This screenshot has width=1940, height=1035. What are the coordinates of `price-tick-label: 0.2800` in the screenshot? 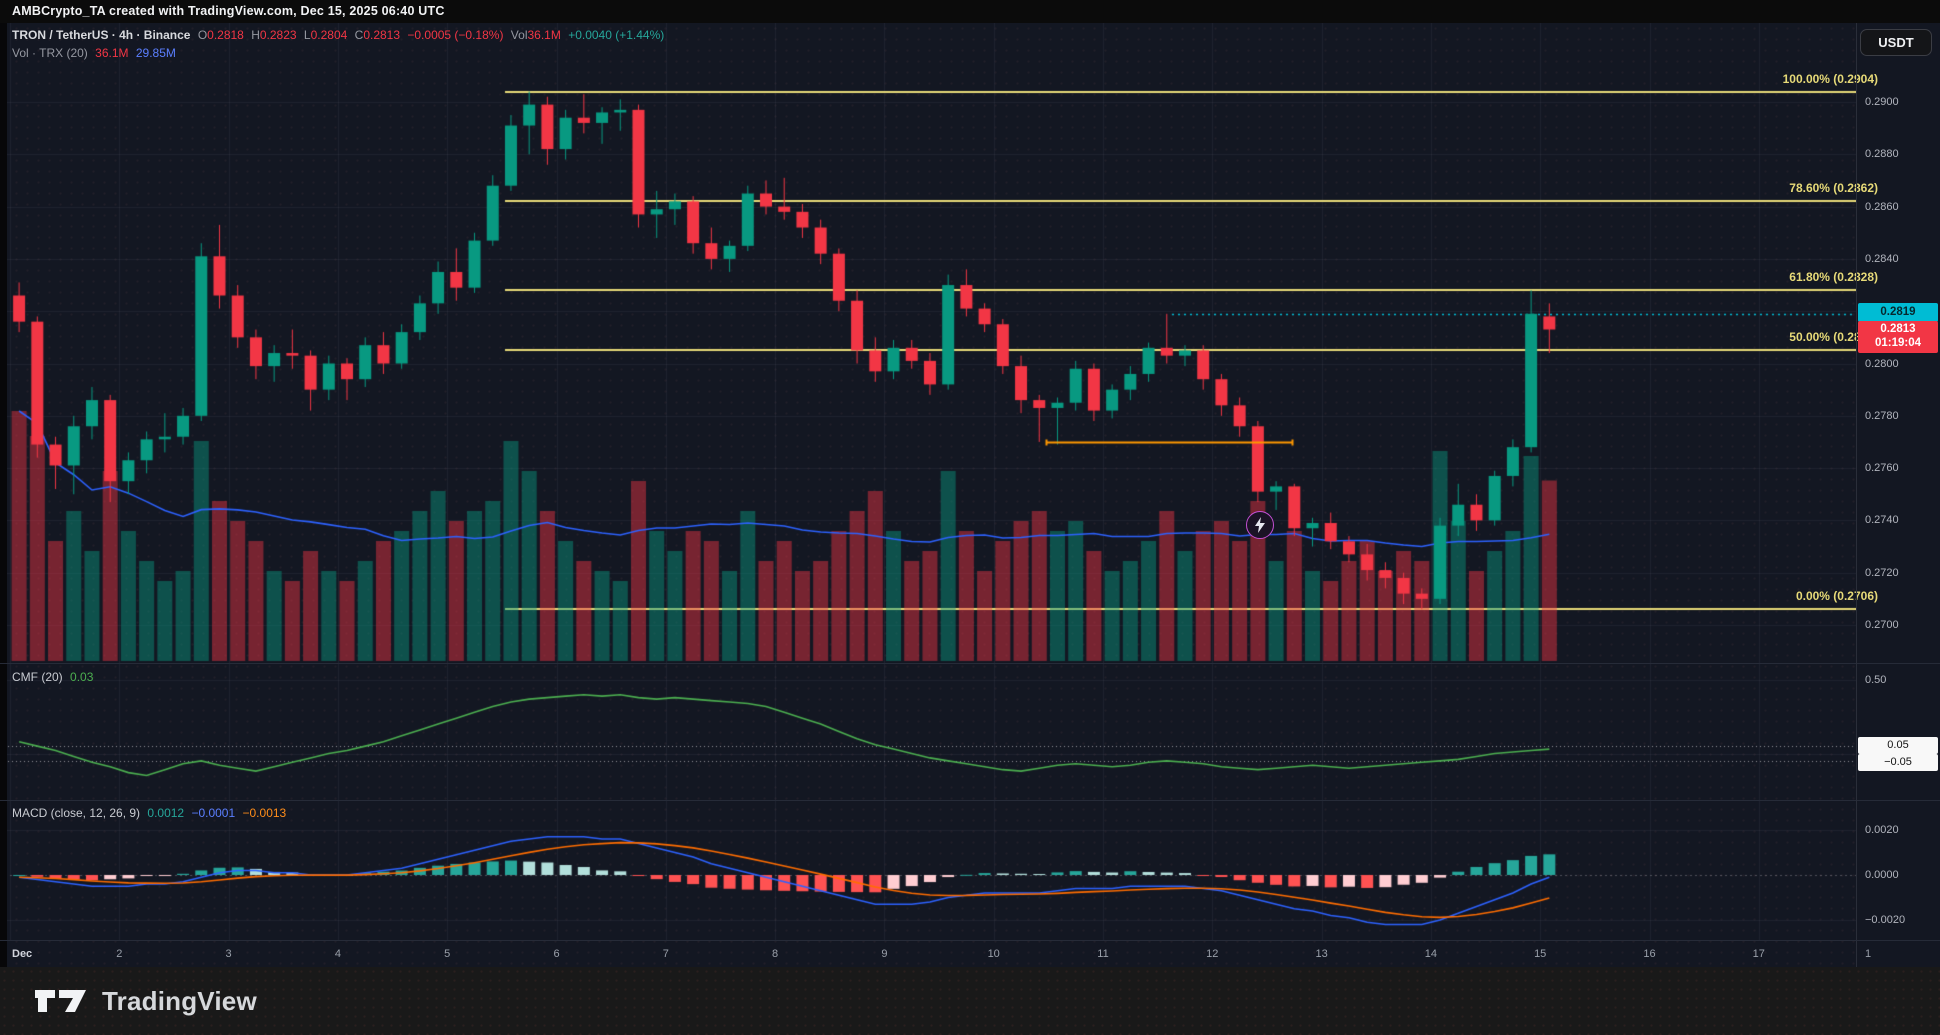 It's located at (1882, 363).